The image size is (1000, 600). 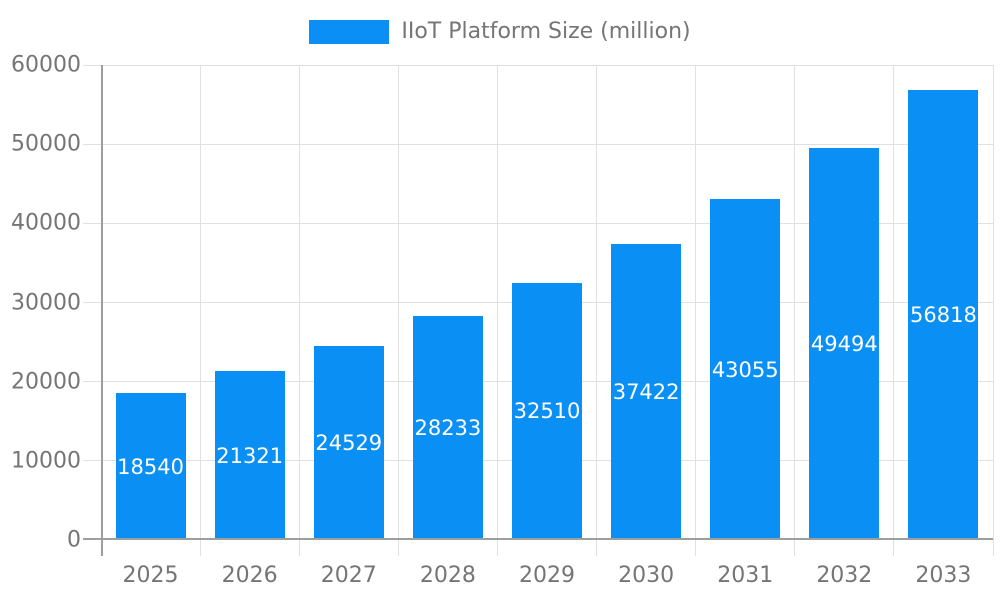 I want to click on bar: 32510, so click(x=547, y=411).